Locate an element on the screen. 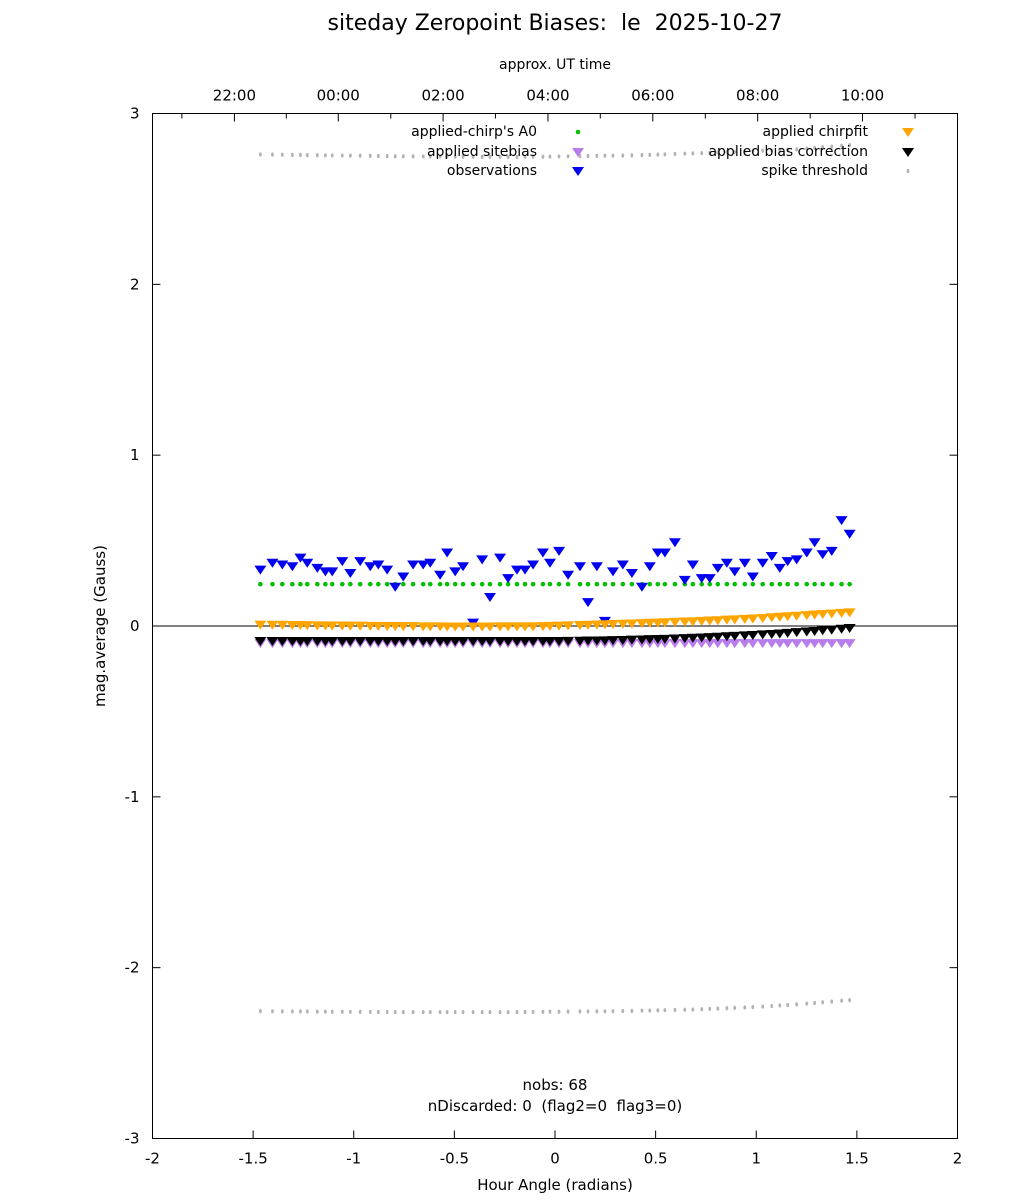 The image size is (1024, 1200). top-tick-label: 02:00 is located at coordinates (442, 96).